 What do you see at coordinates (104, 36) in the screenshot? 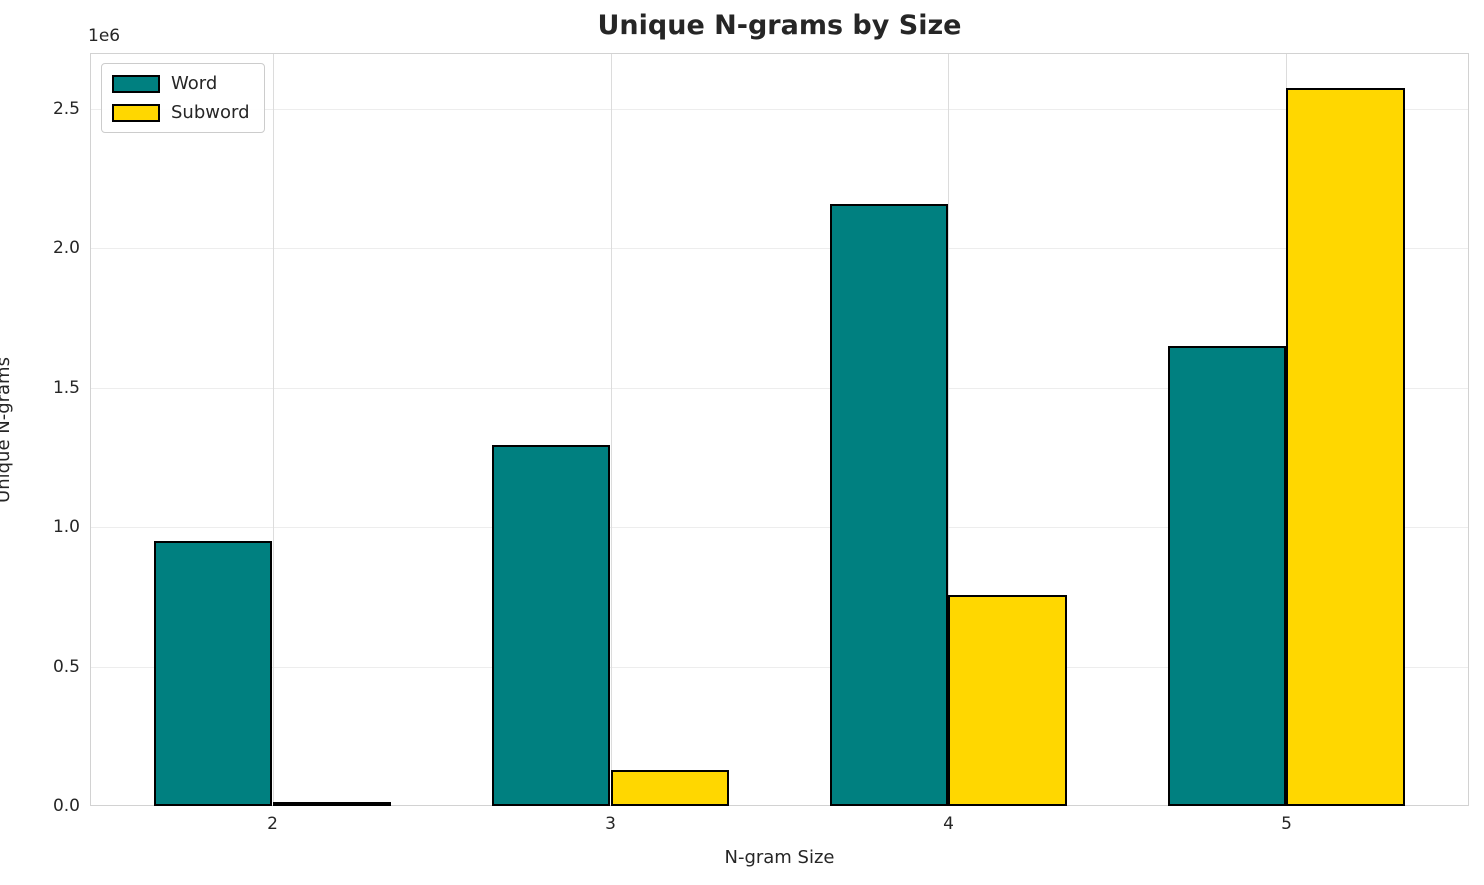
I see `y-axis-offset-text: 1e6` at bounding box center [104, 36].